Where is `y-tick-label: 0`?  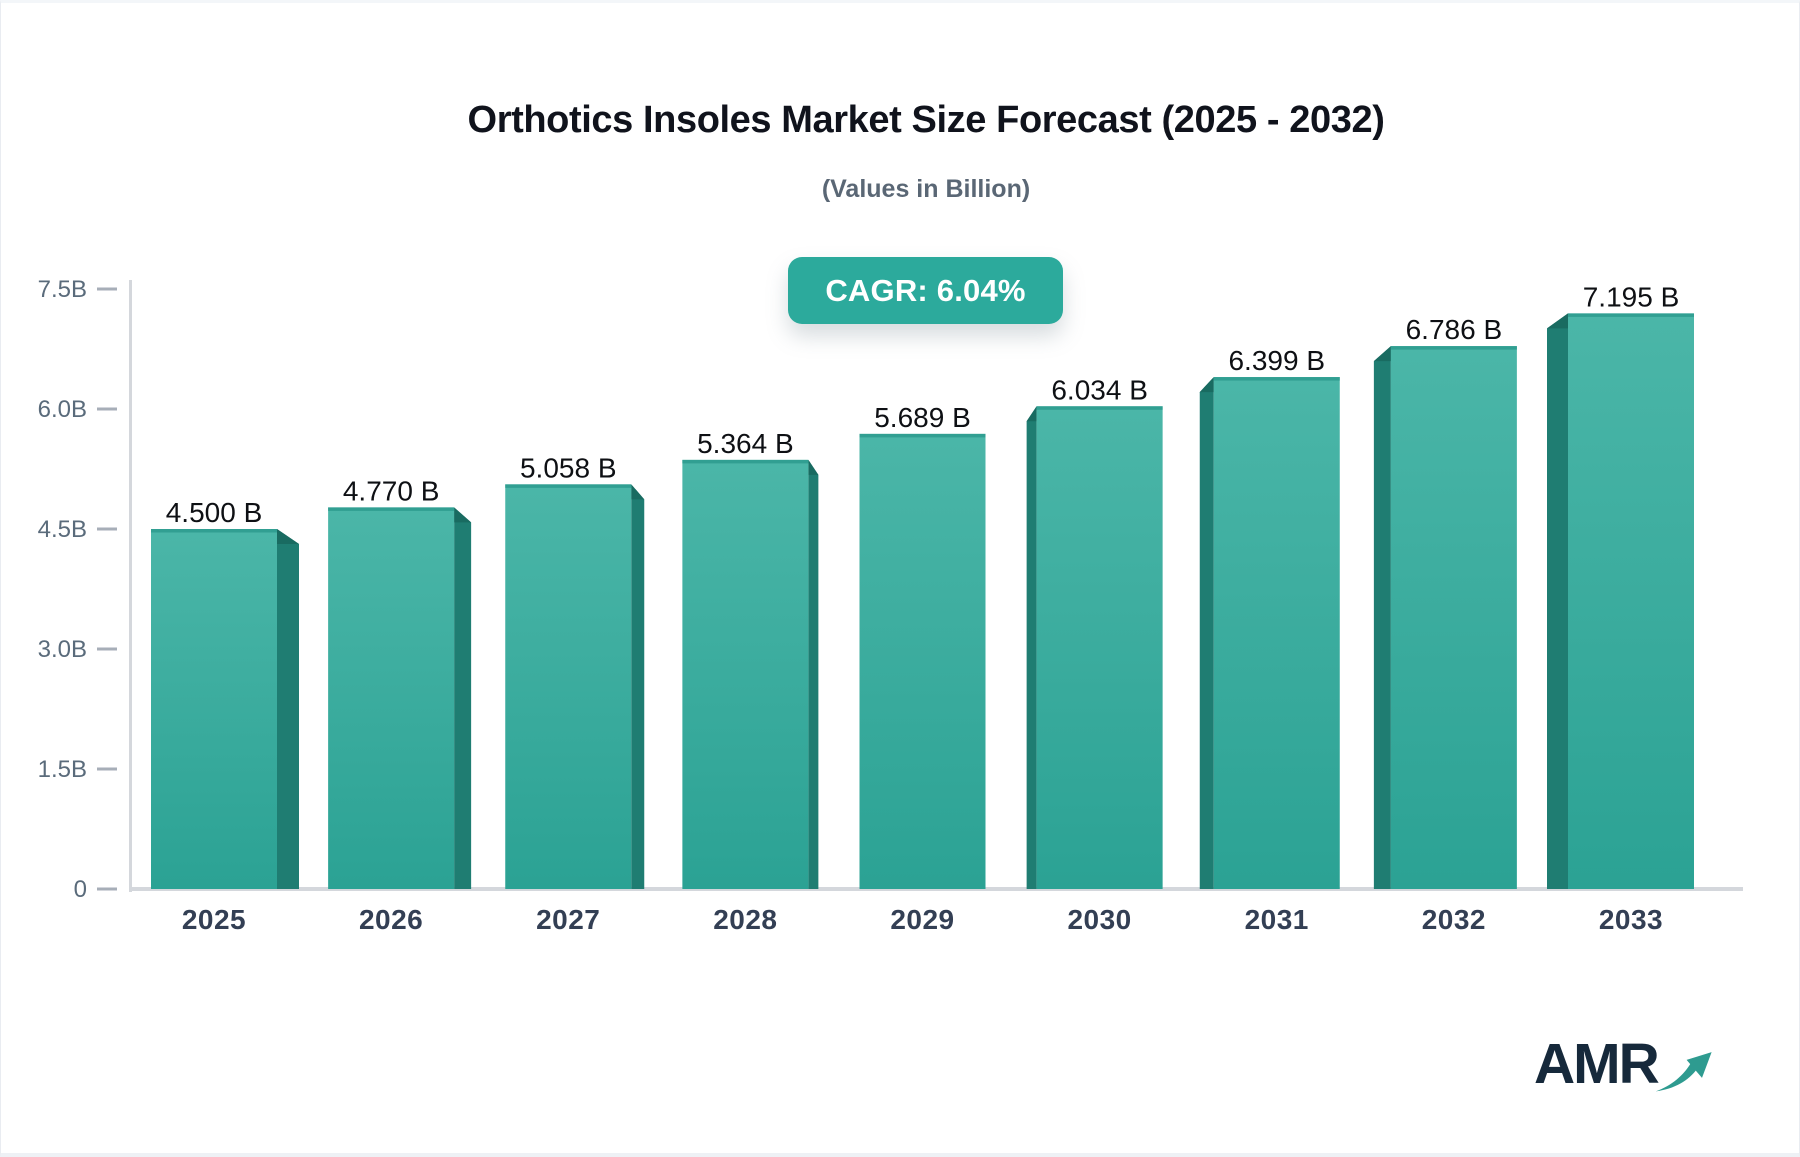
y-tick-label: 0 is located at coordinates (80, 889).